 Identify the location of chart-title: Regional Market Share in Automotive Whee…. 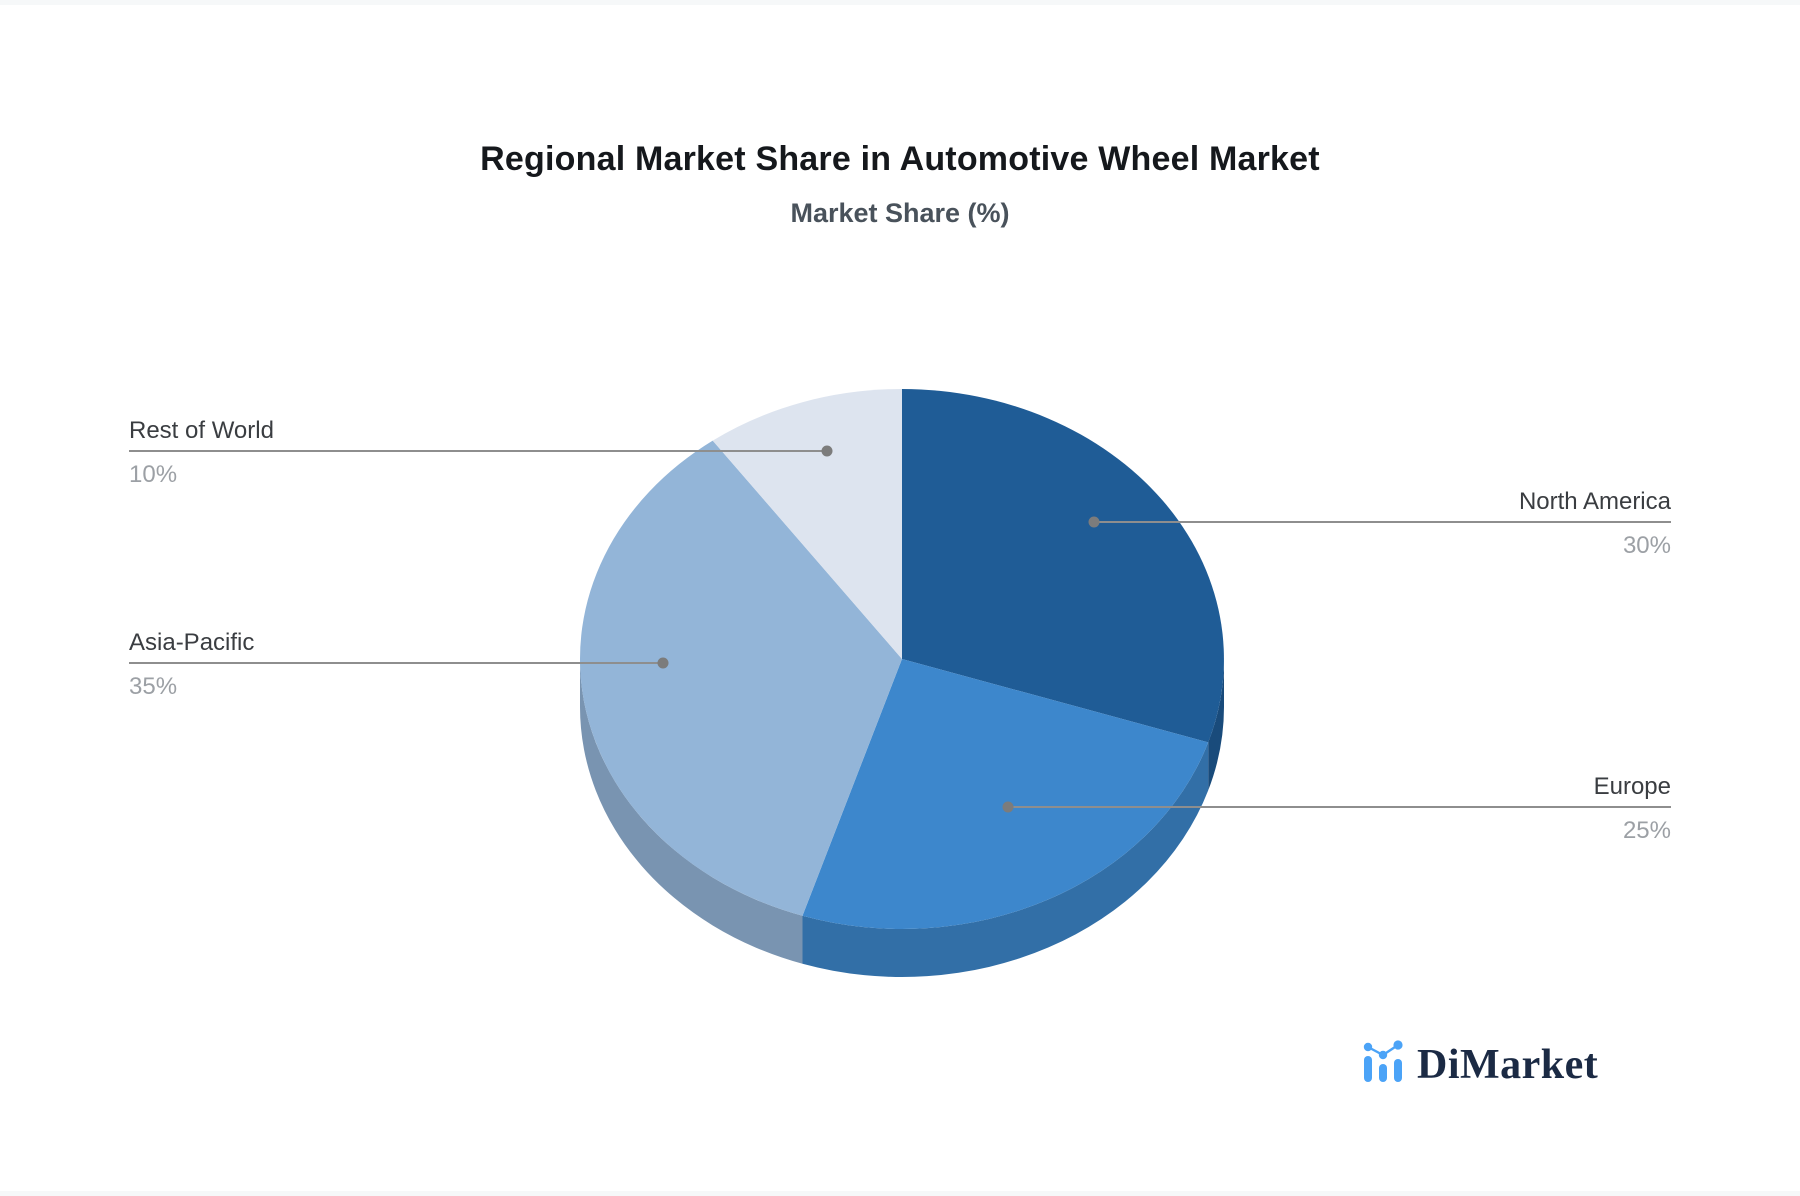
(900, 159).